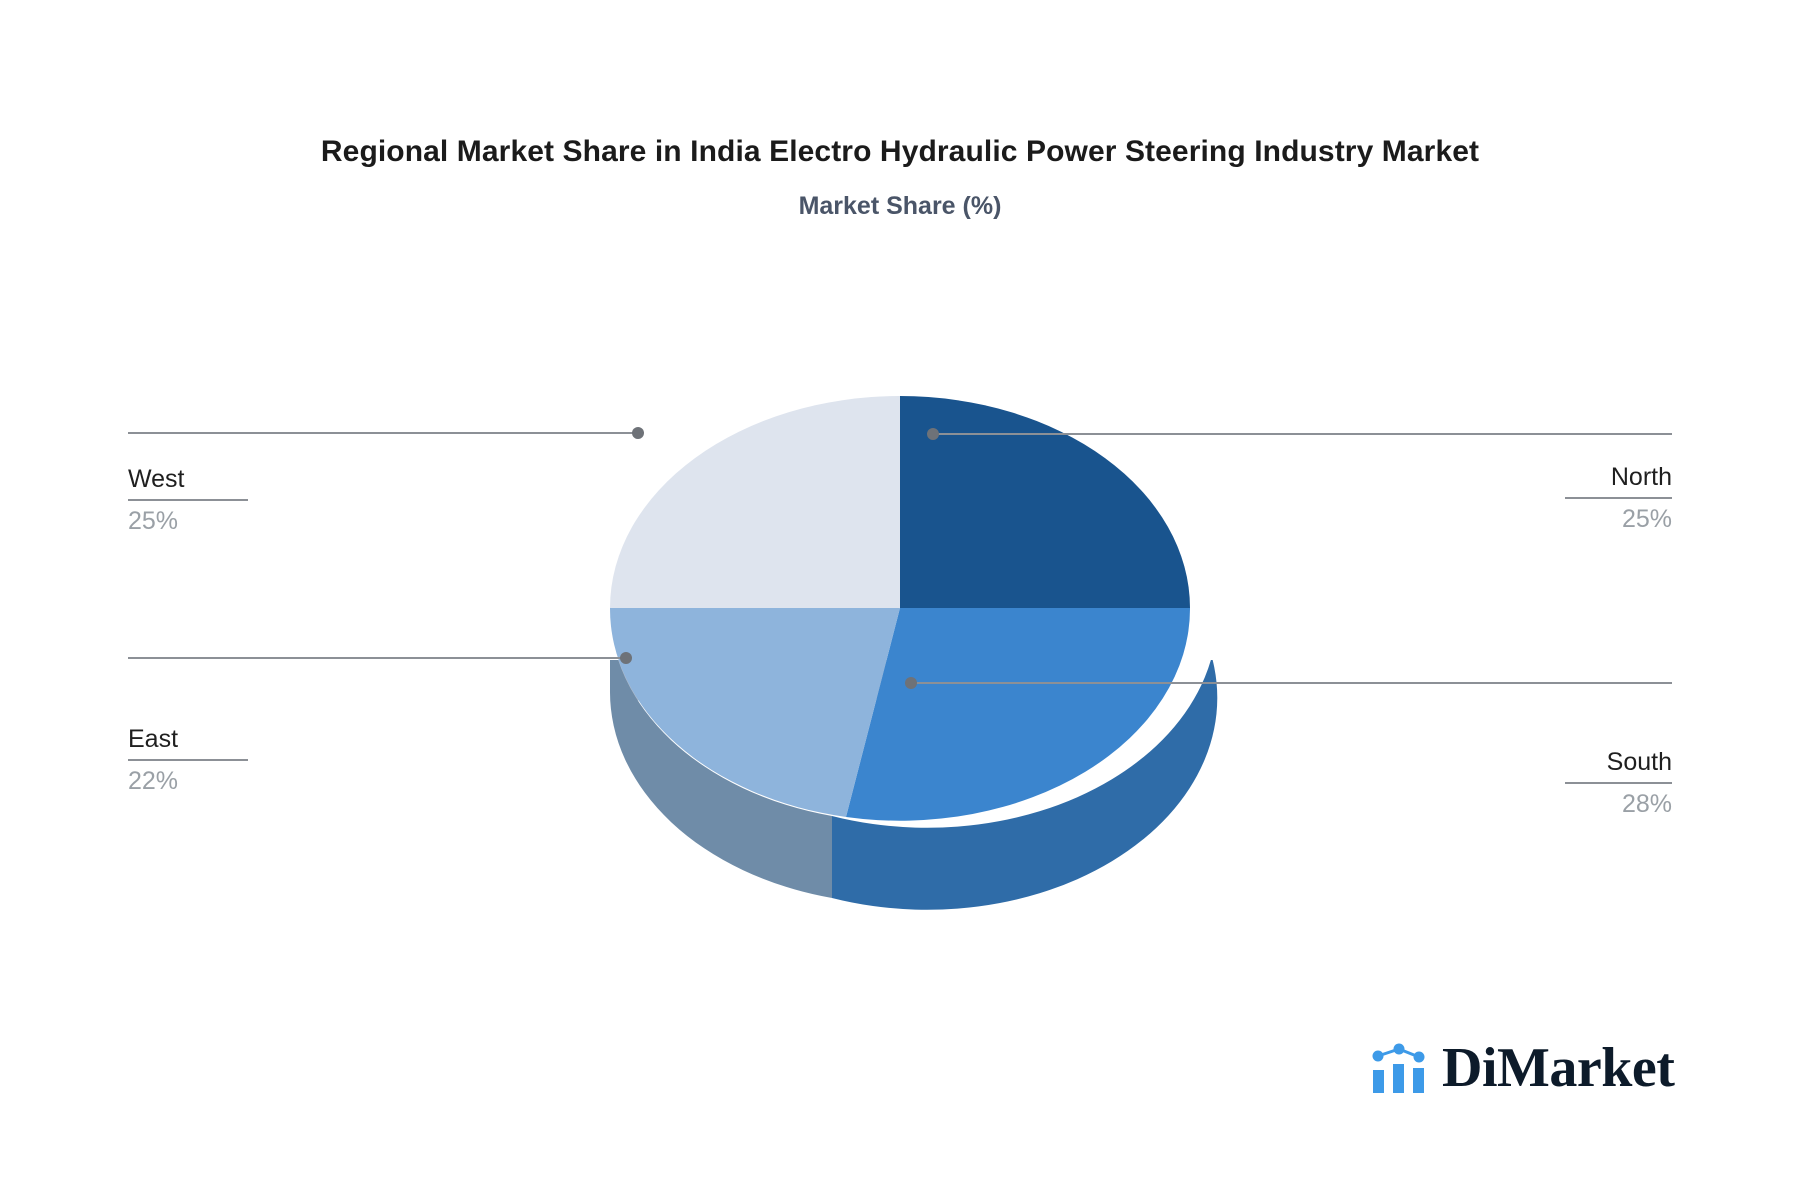 The width and height of the screenshot is (1800, 1196). Describe the element at coordinates (1641, 477) in the screenshot. I see `pie-label-north-name: North` at that location.